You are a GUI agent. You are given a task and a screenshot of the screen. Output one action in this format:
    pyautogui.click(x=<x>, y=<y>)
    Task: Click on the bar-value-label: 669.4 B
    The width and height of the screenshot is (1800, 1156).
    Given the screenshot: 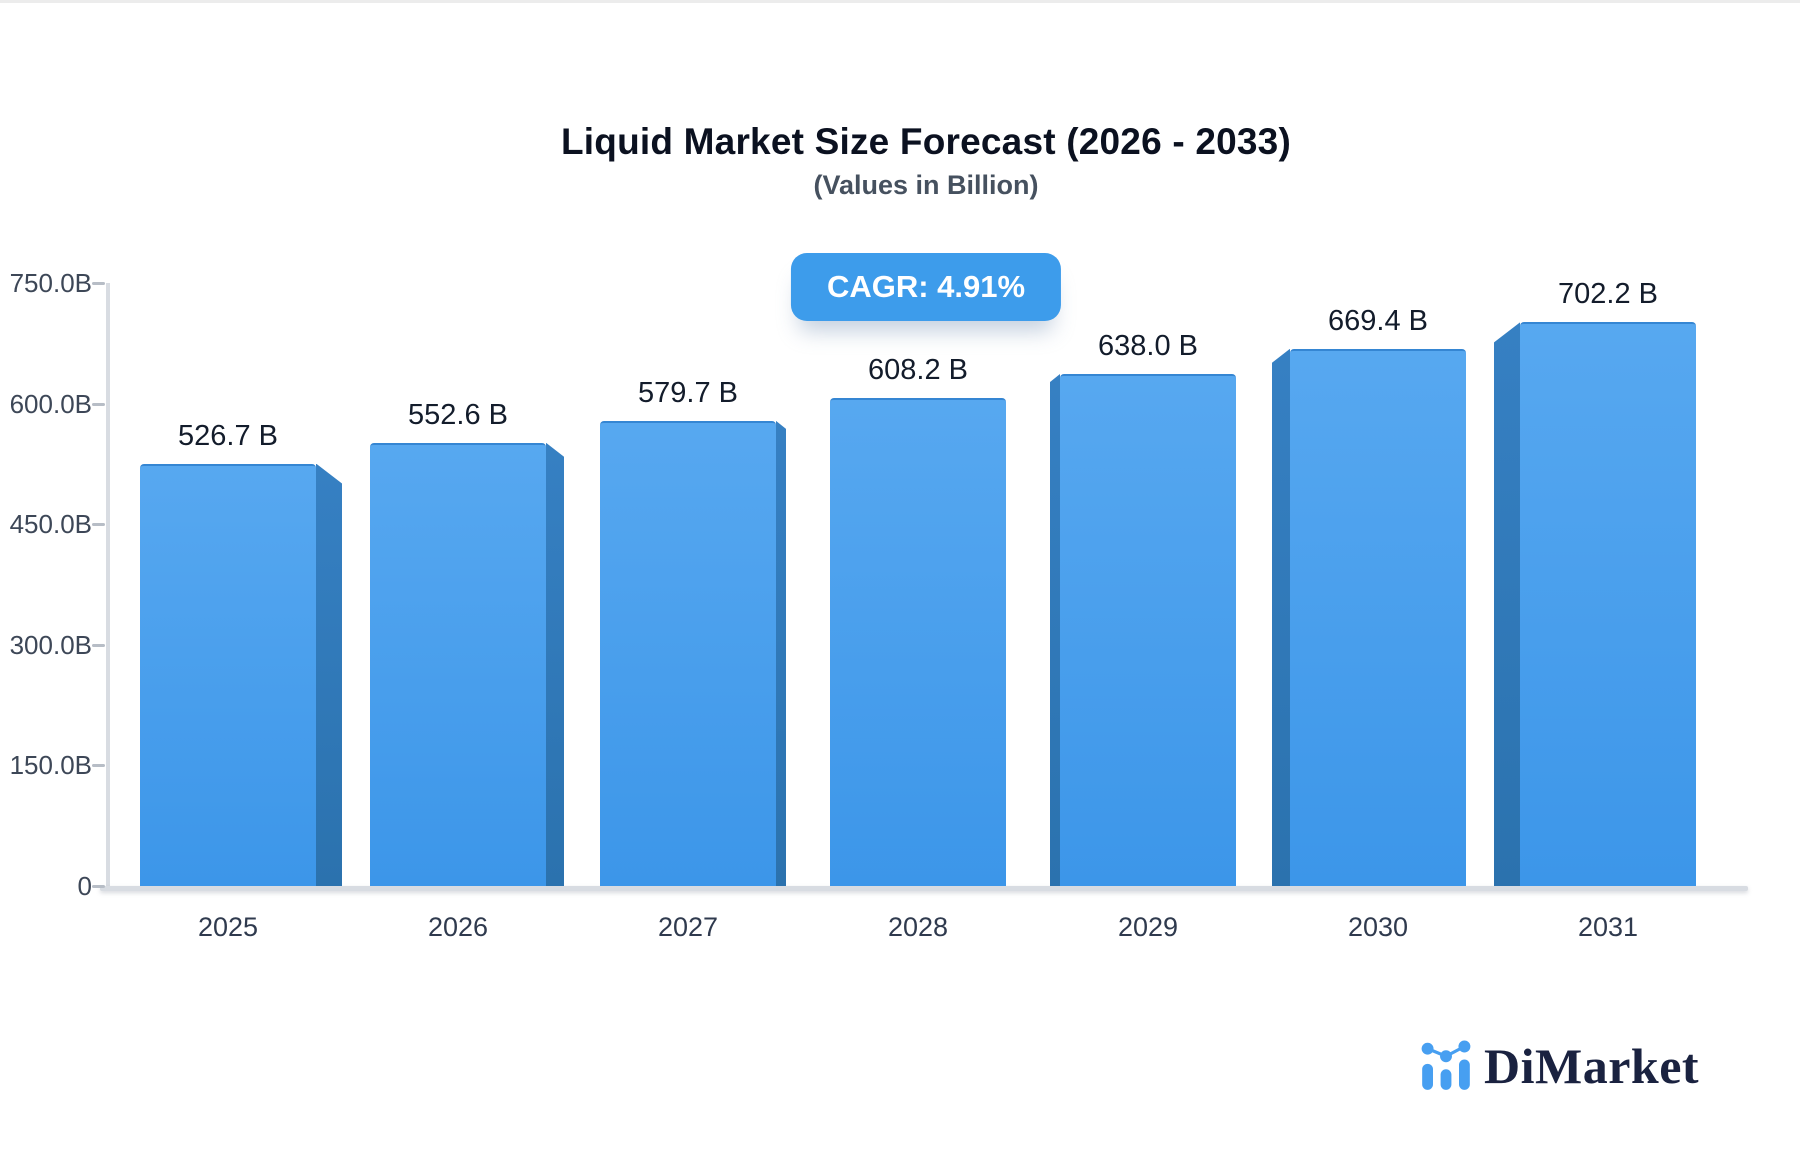 What is the action you would take?
    pyautogui.click(x=1378, y=320)
    